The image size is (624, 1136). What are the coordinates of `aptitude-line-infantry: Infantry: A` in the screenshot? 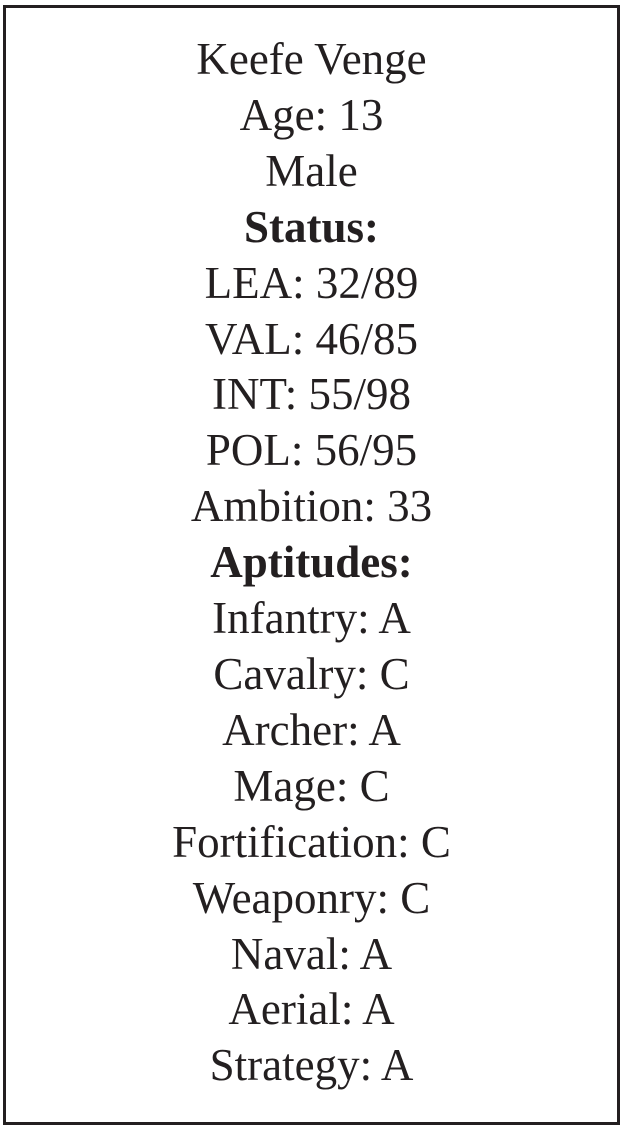 It's located at (311, 618).